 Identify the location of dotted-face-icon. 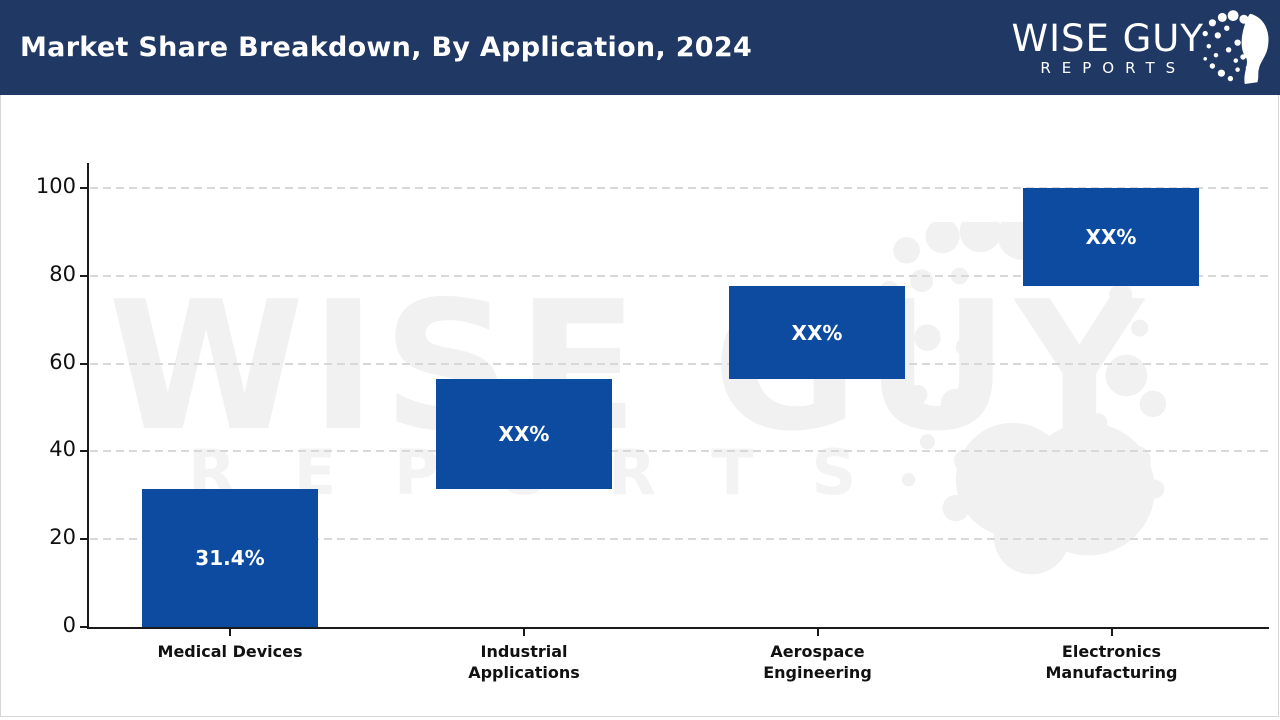
(1235, 47).